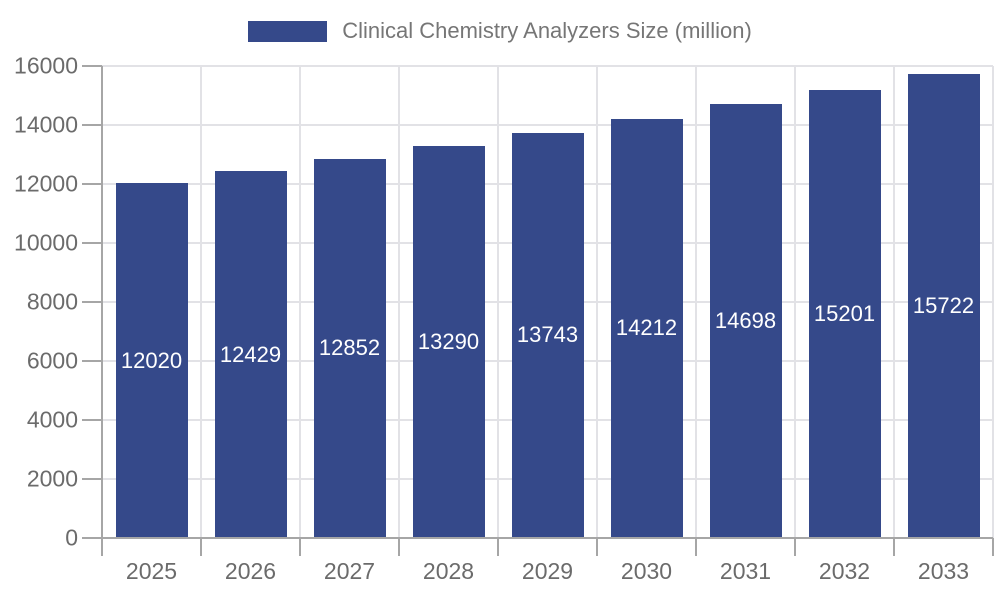 This screenshot has height=600, width=1000. I want to click on bar-value-label: 15201, so click(844, 313).